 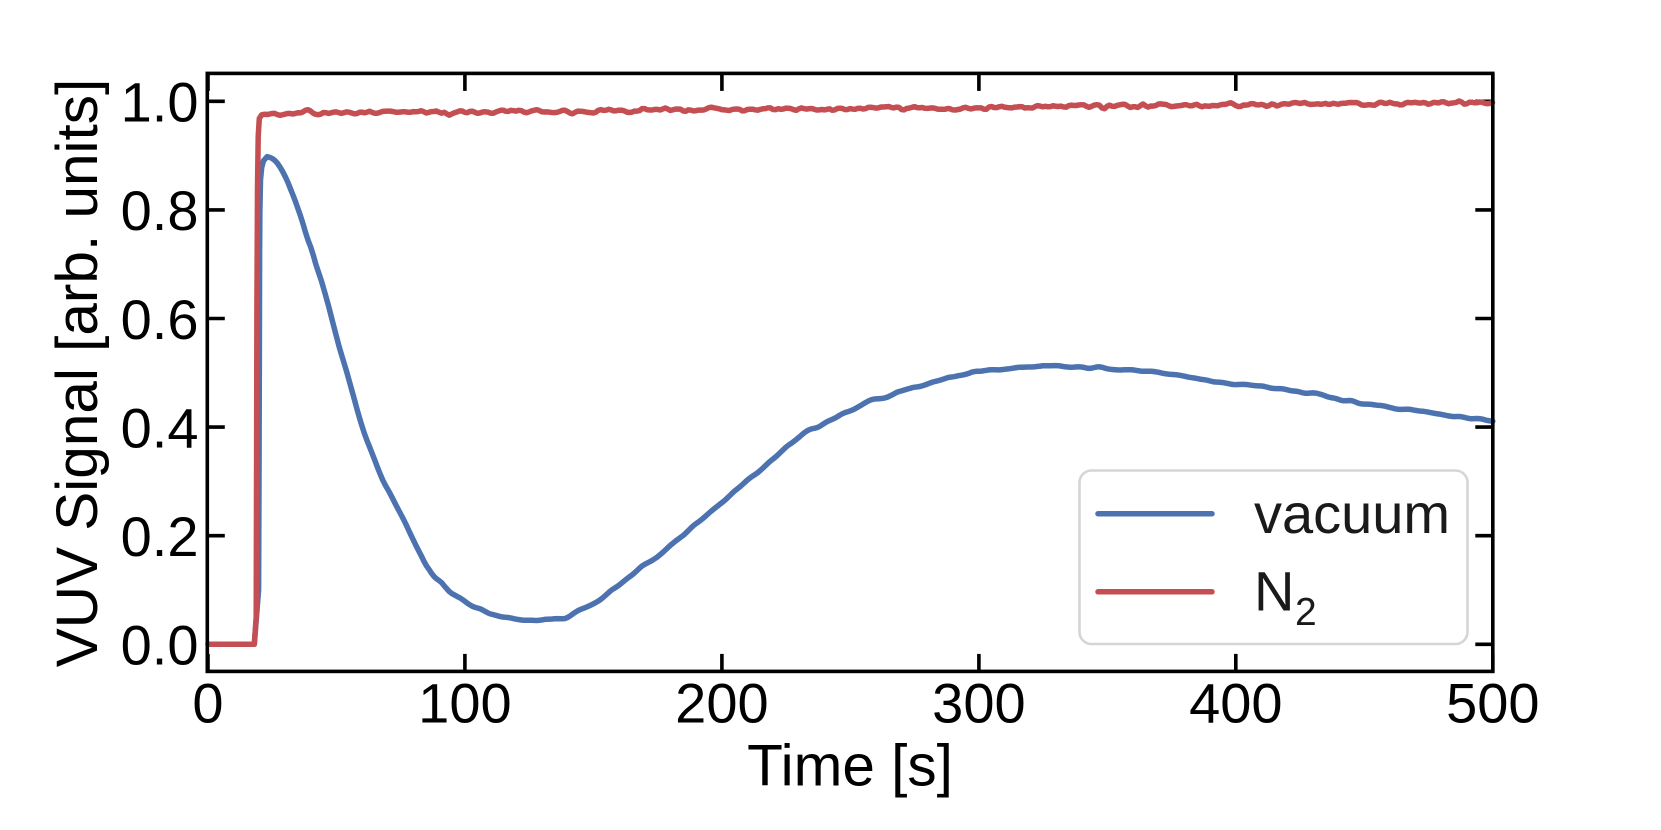 What do you see at coordinates (1492, 703) in the screenshot?
I see `svg-text: 500` at bounding box center [1492, 703].